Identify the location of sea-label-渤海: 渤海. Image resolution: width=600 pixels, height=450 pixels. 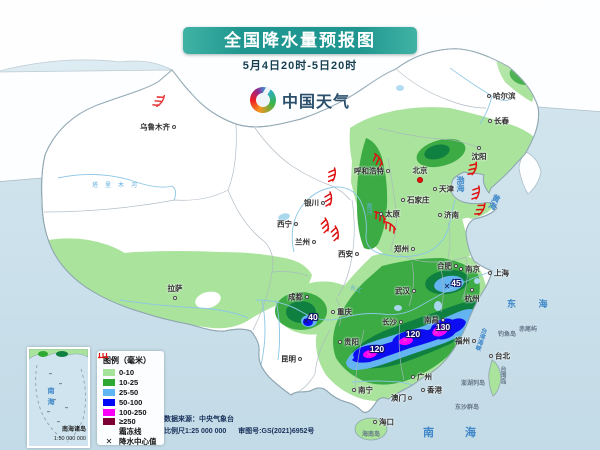
(460, 184).